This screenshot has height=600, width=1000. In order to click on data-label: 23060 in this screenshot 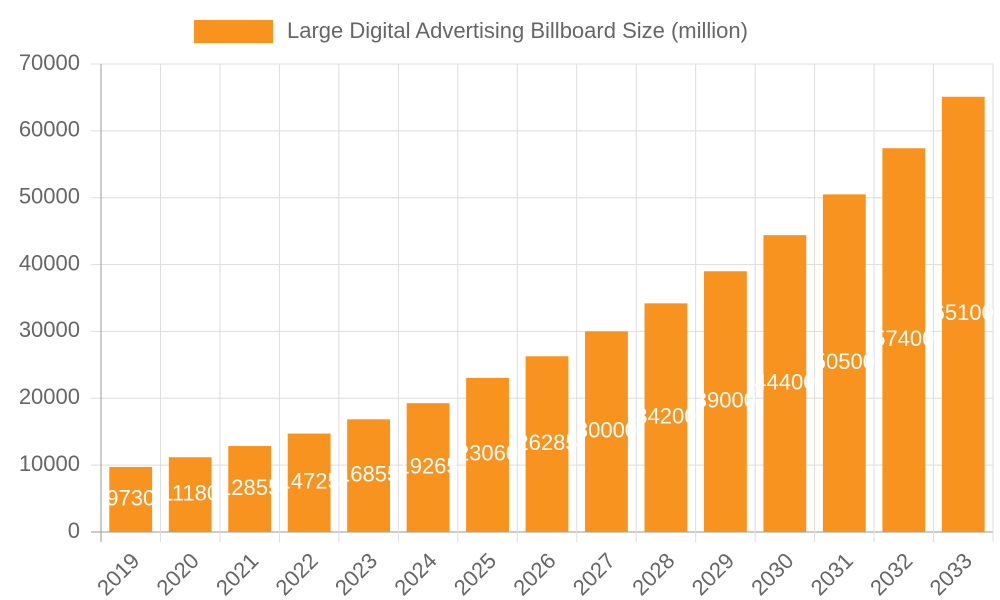, I will do `click(487, 453)`.